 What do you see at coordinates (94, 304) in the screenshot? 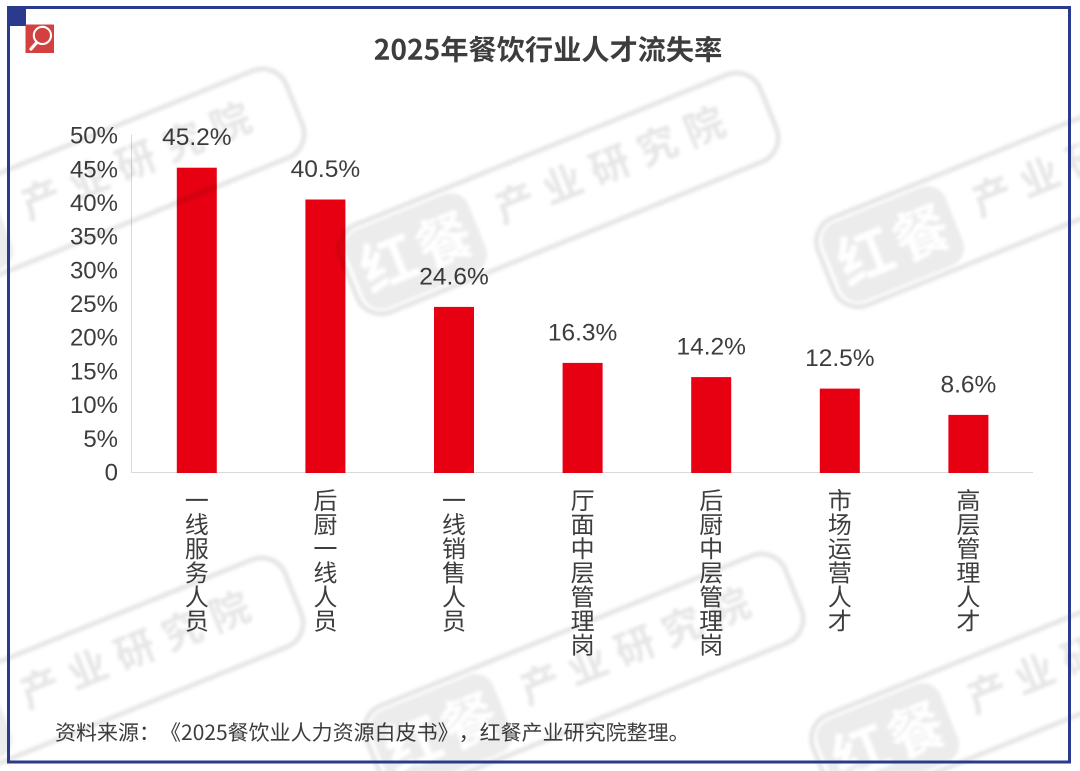
I see `svg-text: 25%` at bounding box center [94, 304].